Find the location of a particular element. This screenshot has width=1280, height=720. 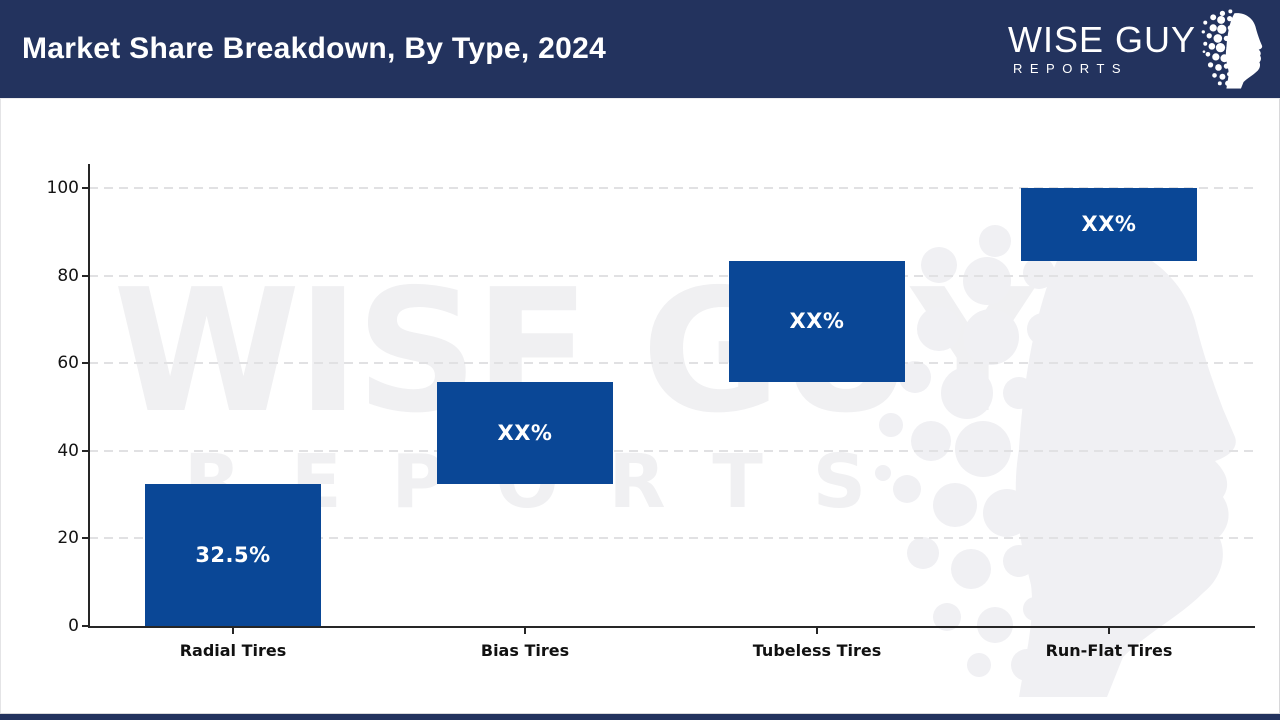

y-tick-label: 100 is located at coordinates (62, 188).